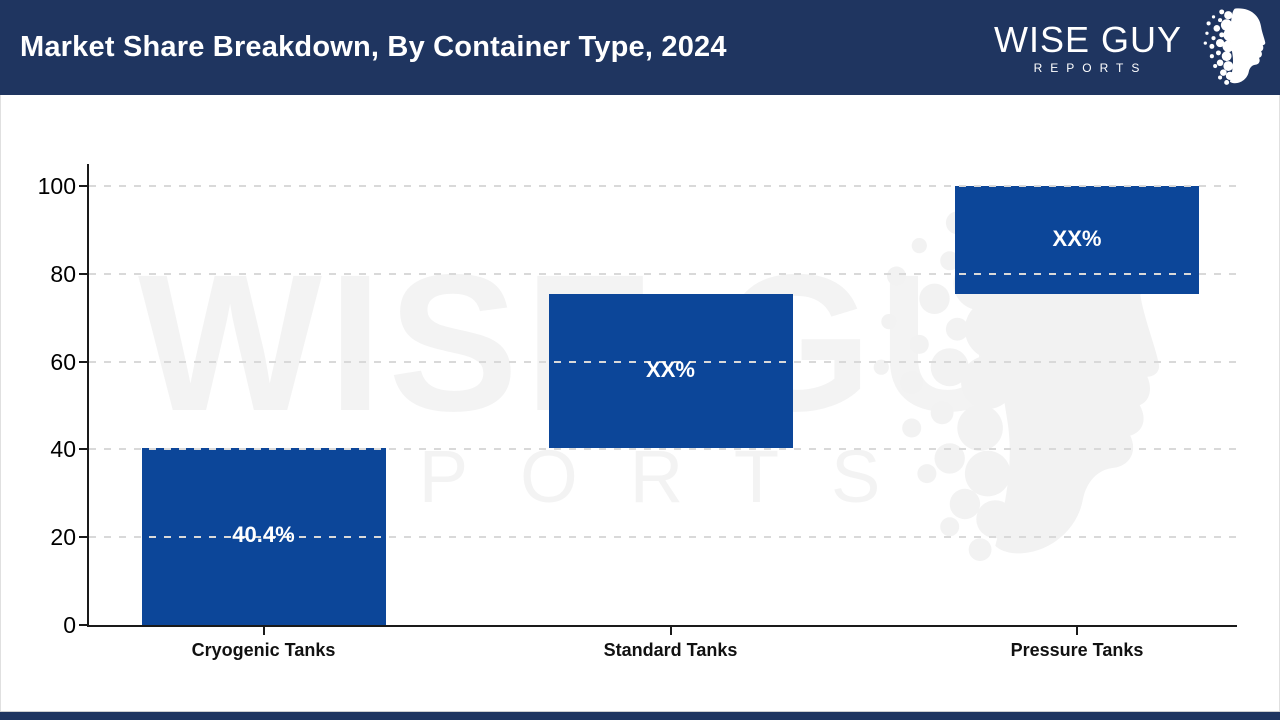  I want to click on y-tick-label: 80, so click(63, 273).